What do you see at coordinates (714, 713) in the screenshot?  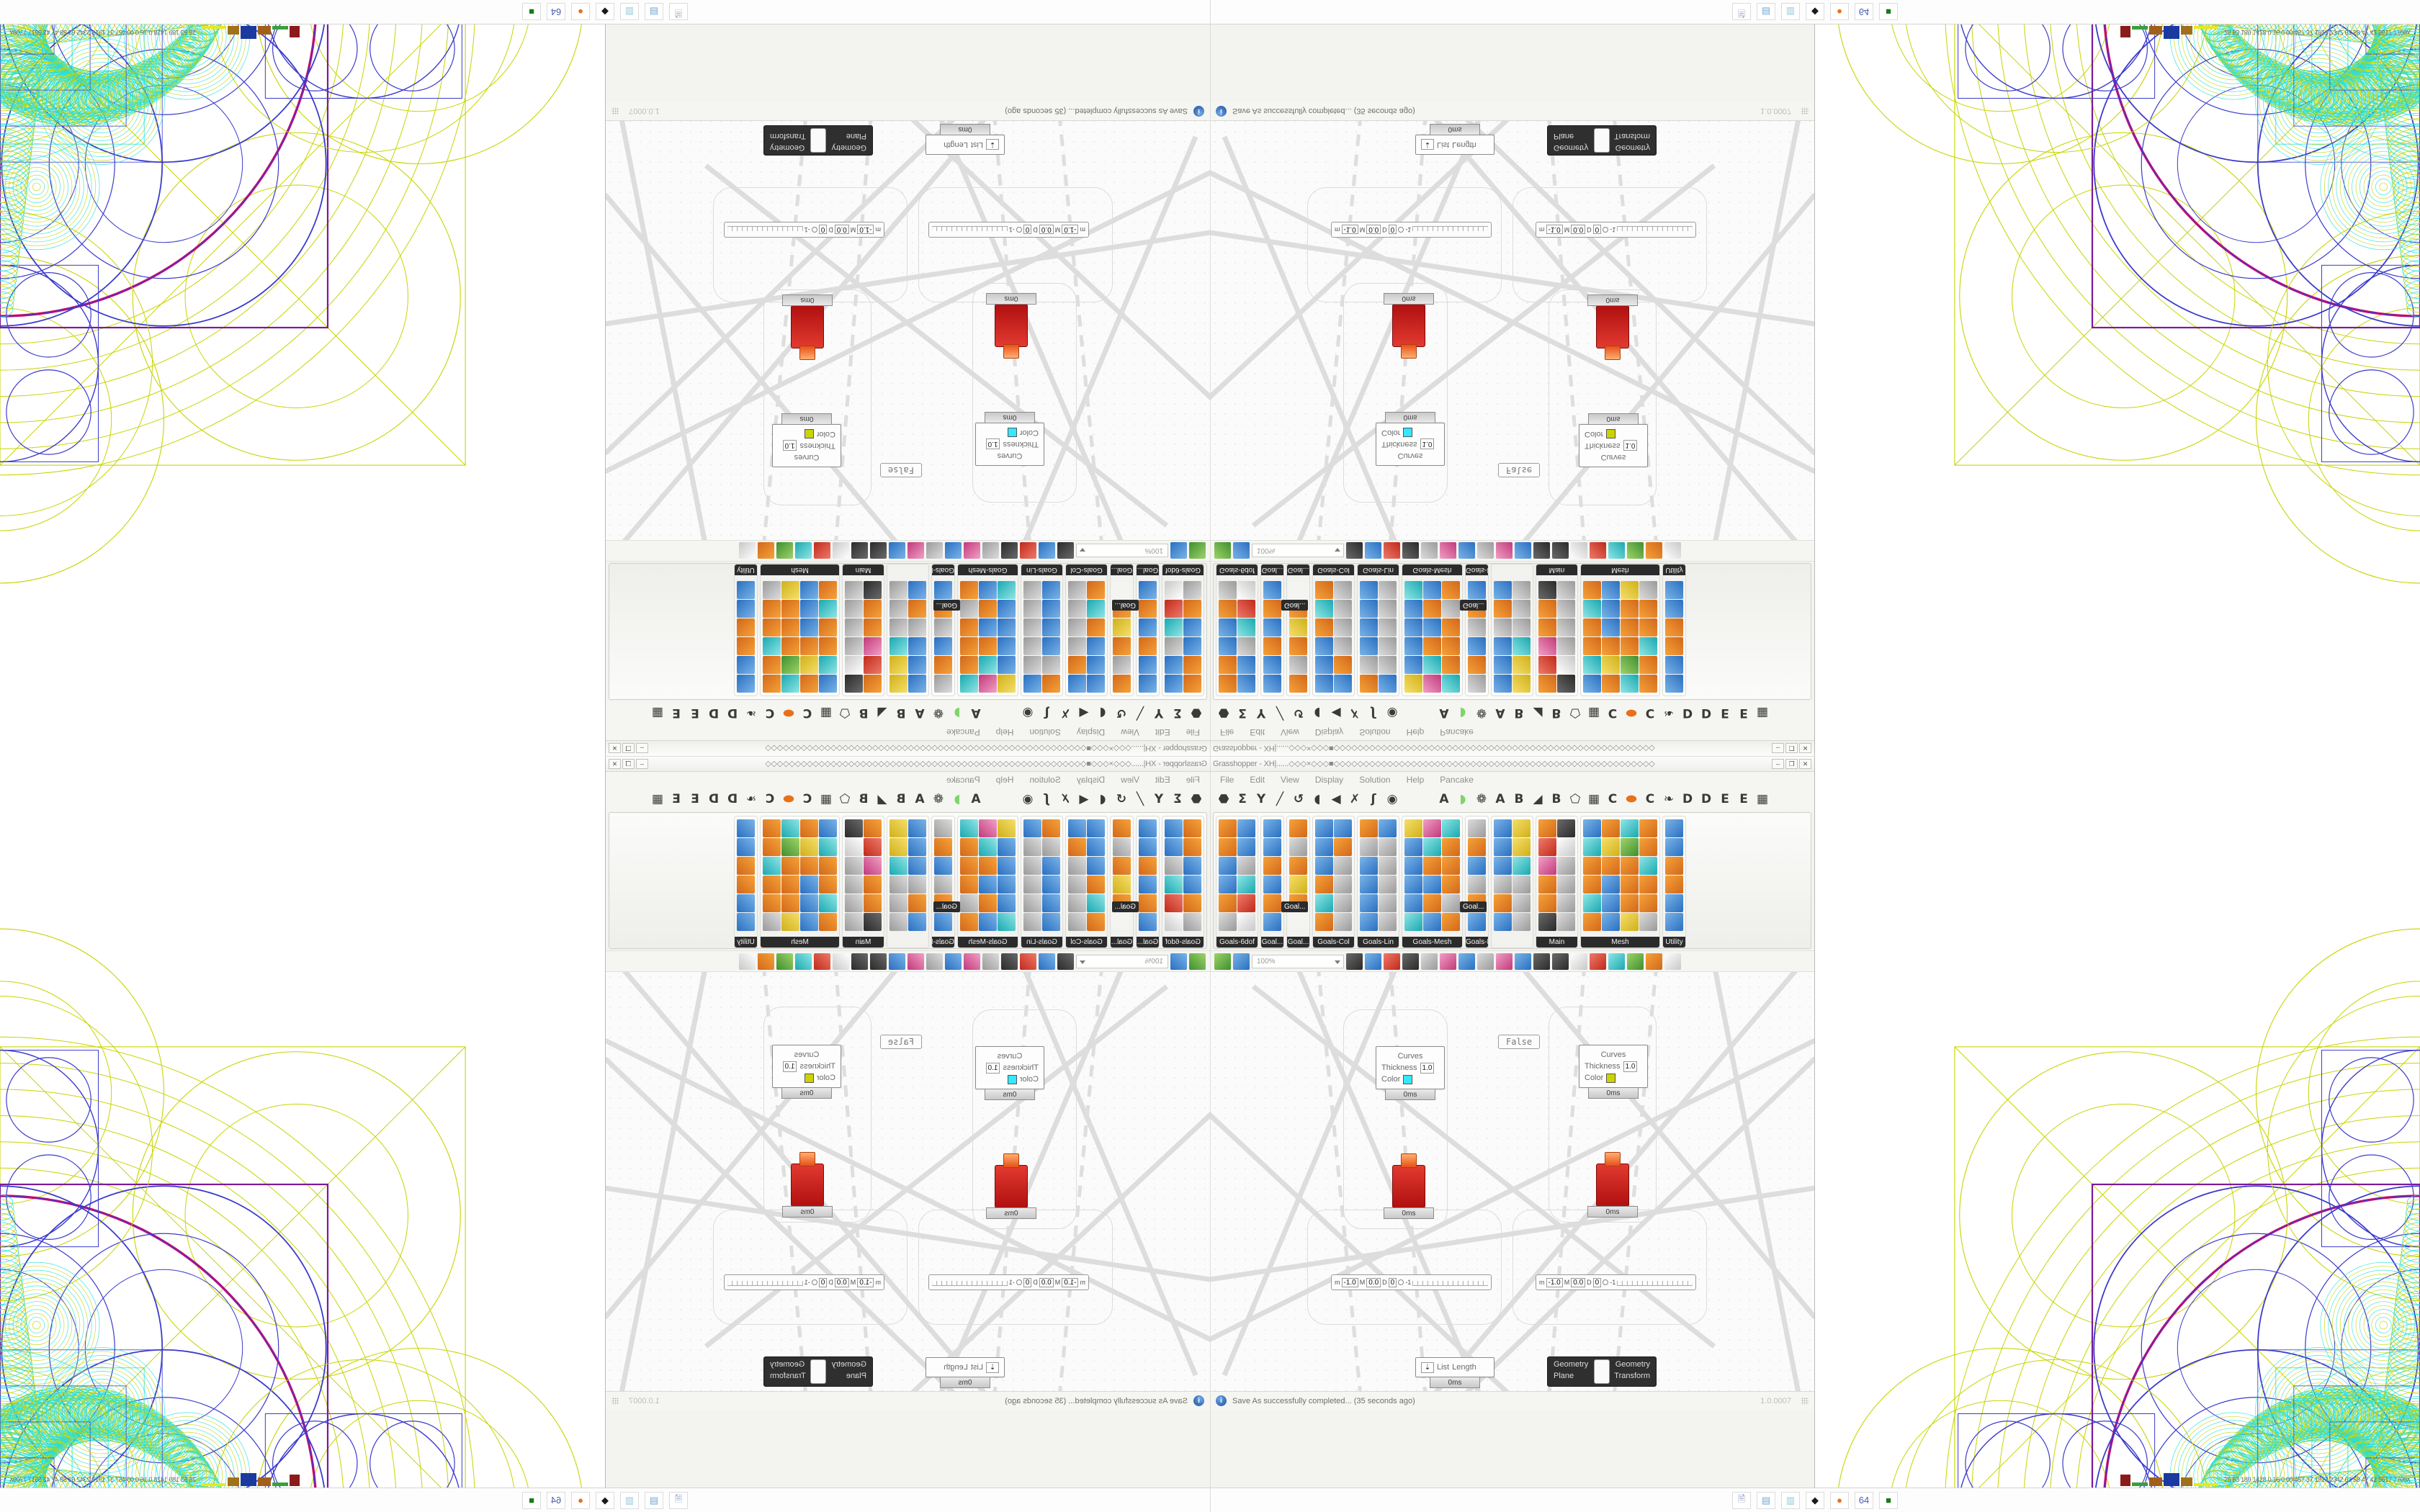 I see `tab-d2-icon: D` at bounding box center [714, 713].